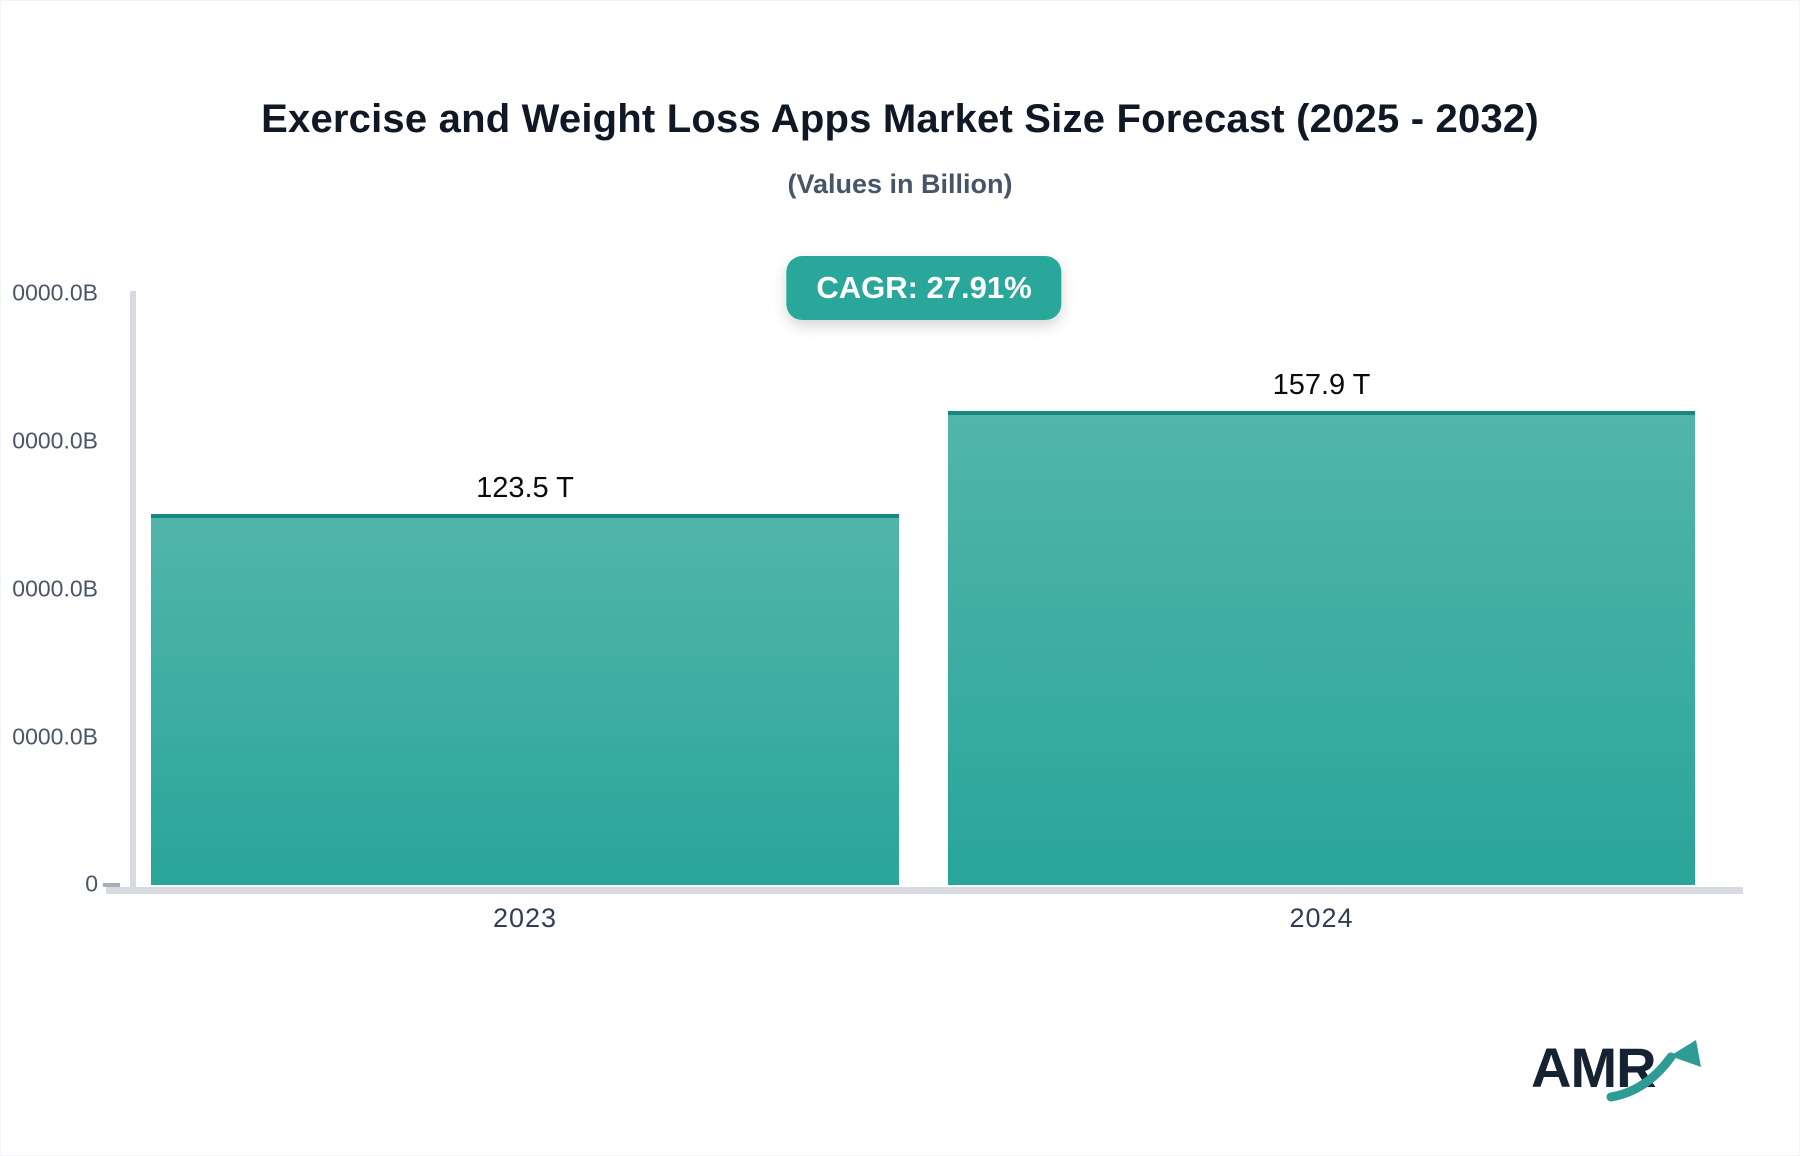 Image resolution: width=1800 pixels, height=1156 pixels. Describe the element at coordinates (1653, 1071) in the screenshot. I see `amr-logo-arrow-icon` at that location.